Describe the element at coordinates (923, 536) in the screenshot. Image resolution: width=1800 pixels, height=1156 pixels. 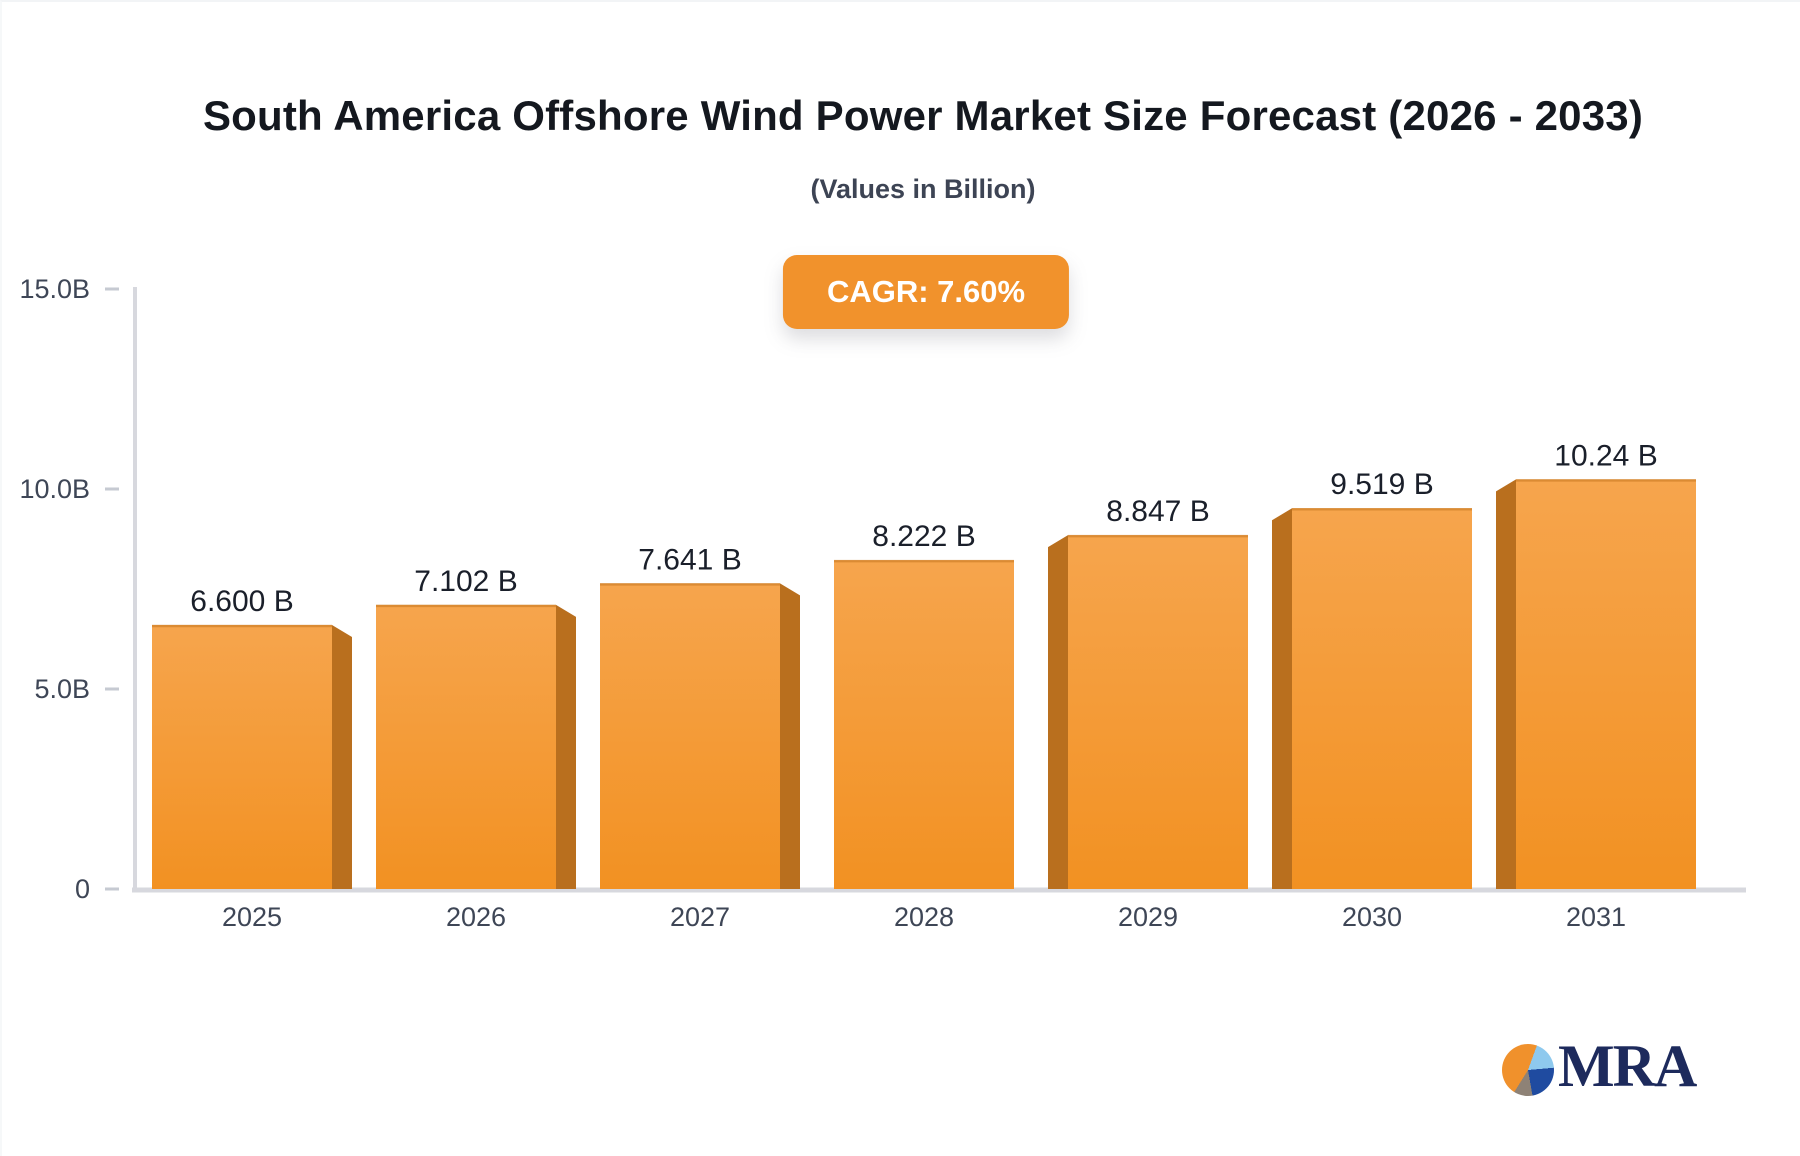
I see `bar-value-label: 8.222 B` at that location.